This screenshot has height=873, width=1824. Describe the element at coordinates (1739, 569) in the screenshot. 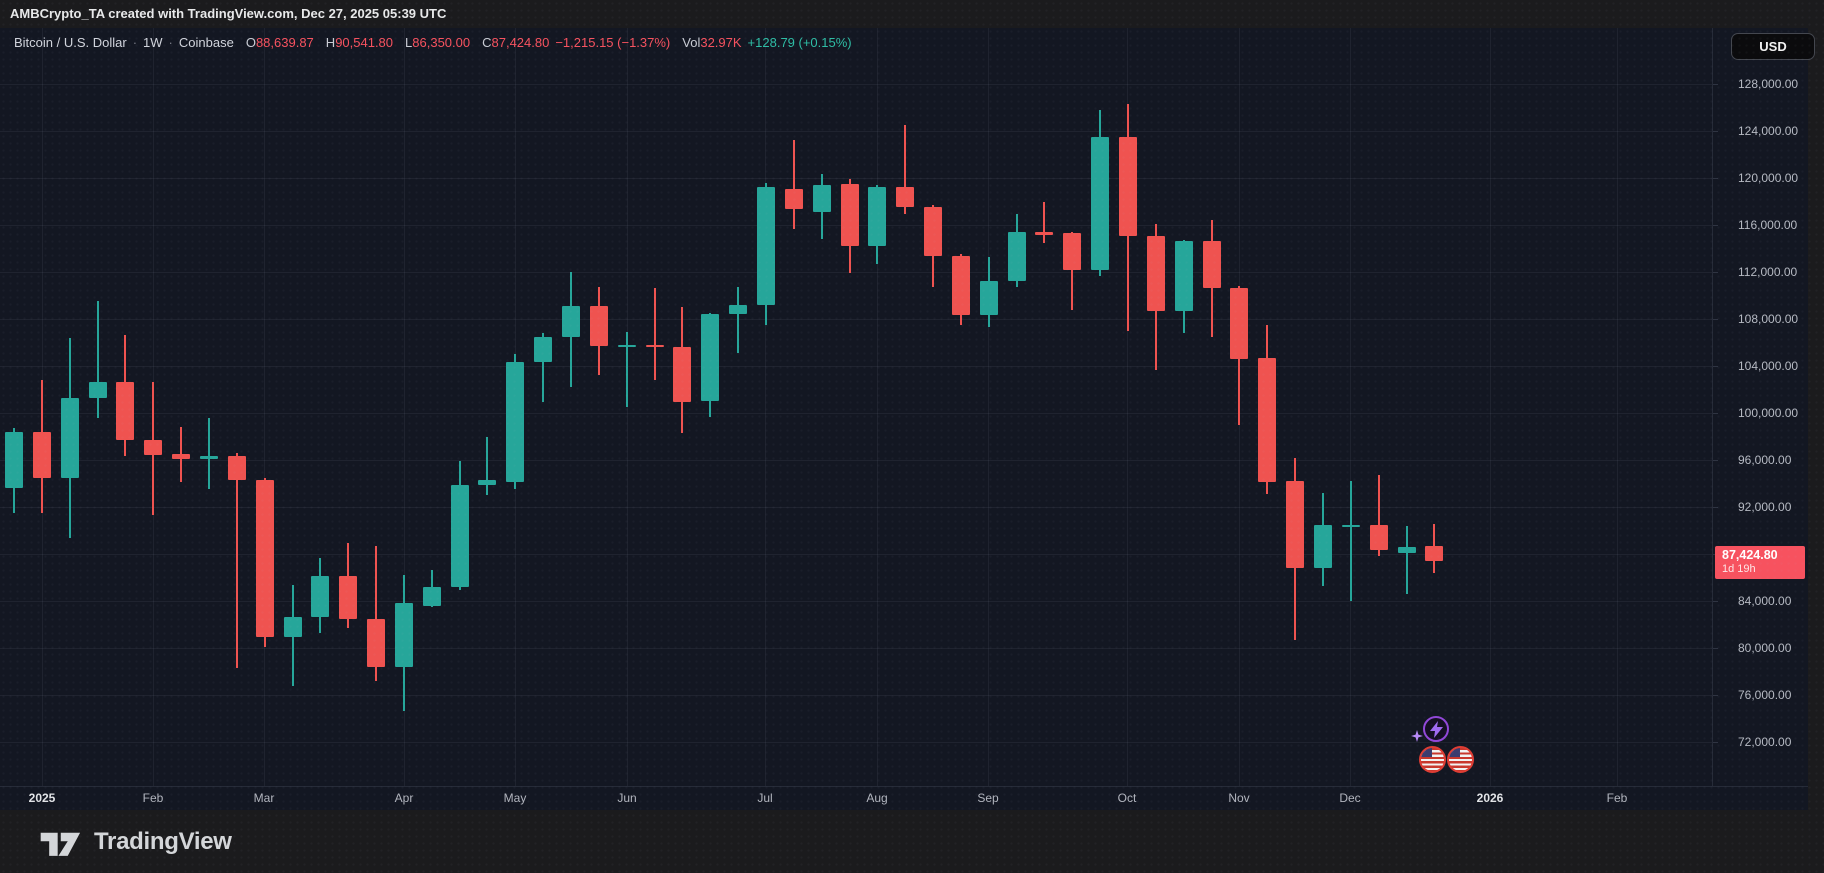

I see `bar-countdown: 1d 19h` at that location.